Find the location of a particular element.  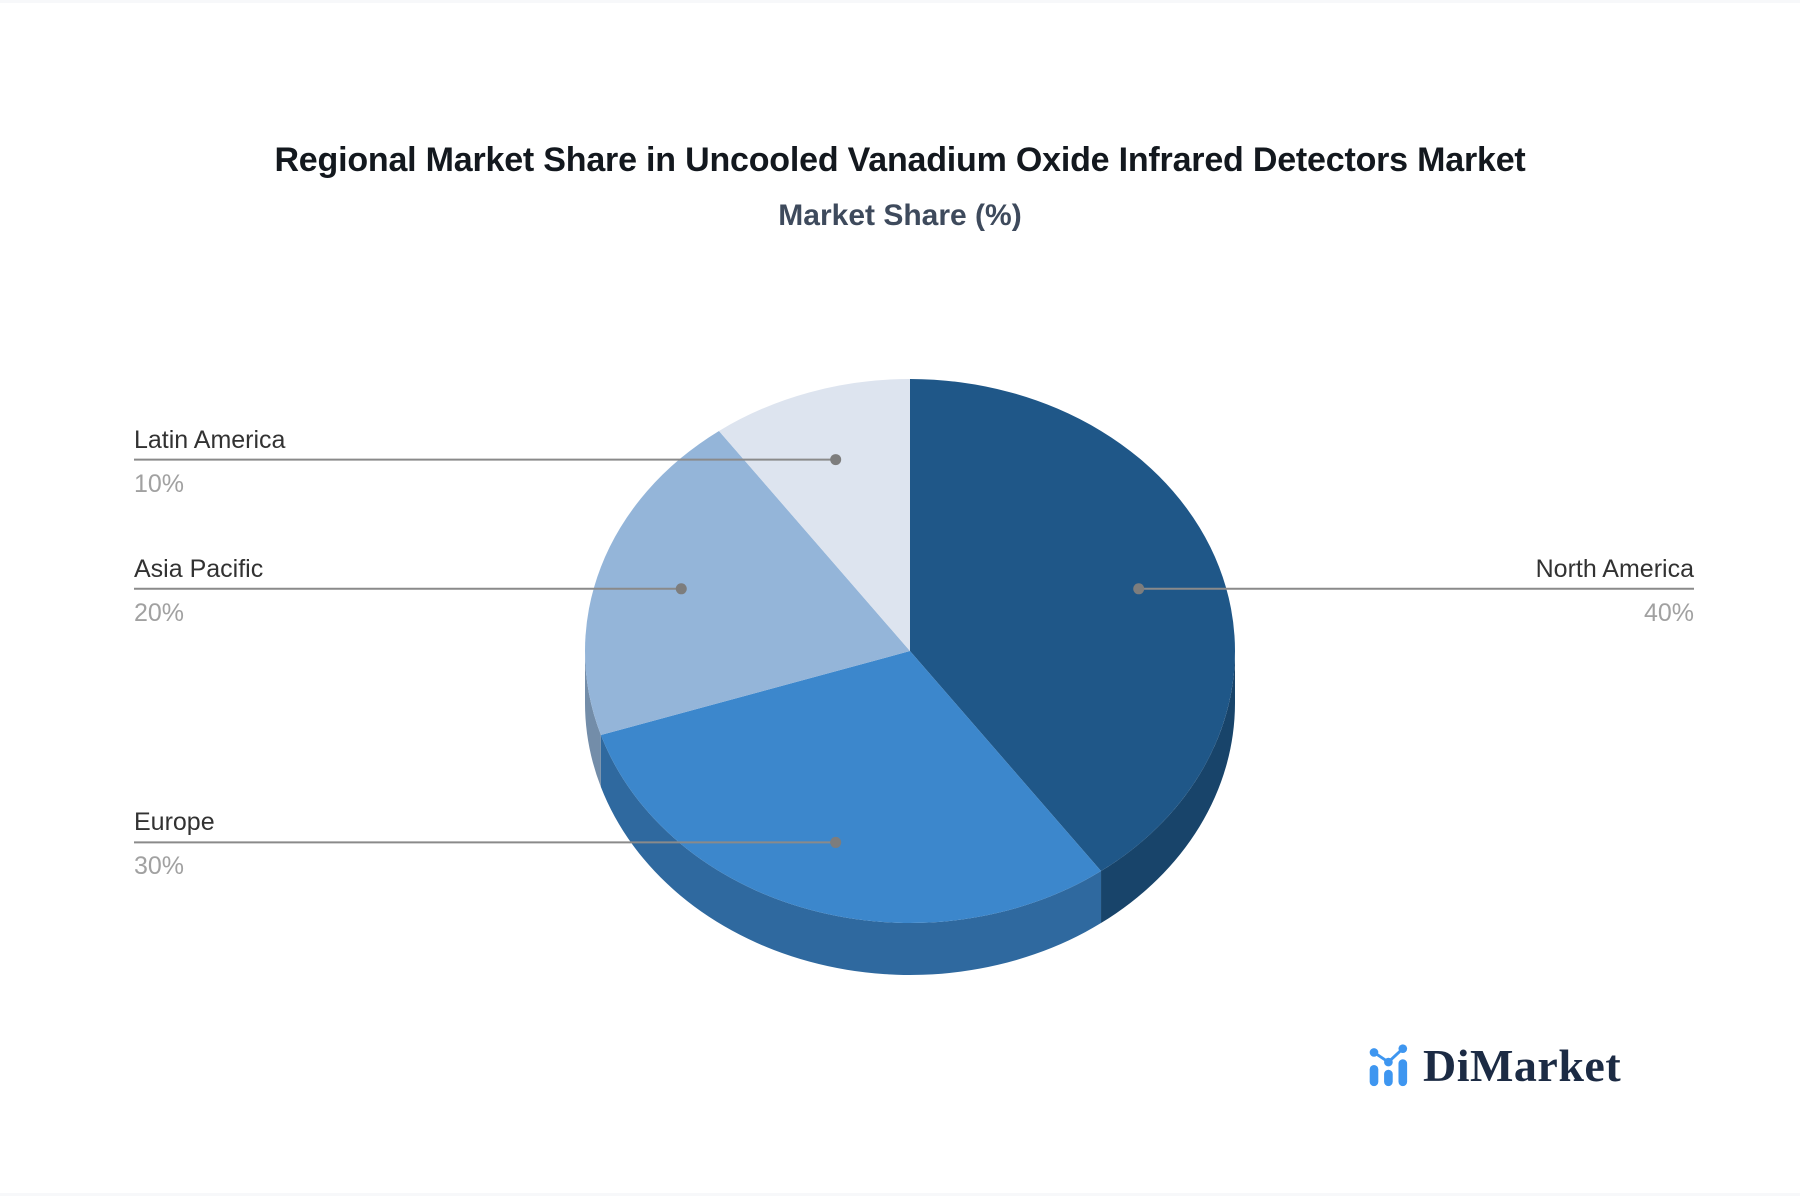

slice-label-name: Europe is located at coordinates (174, 822).